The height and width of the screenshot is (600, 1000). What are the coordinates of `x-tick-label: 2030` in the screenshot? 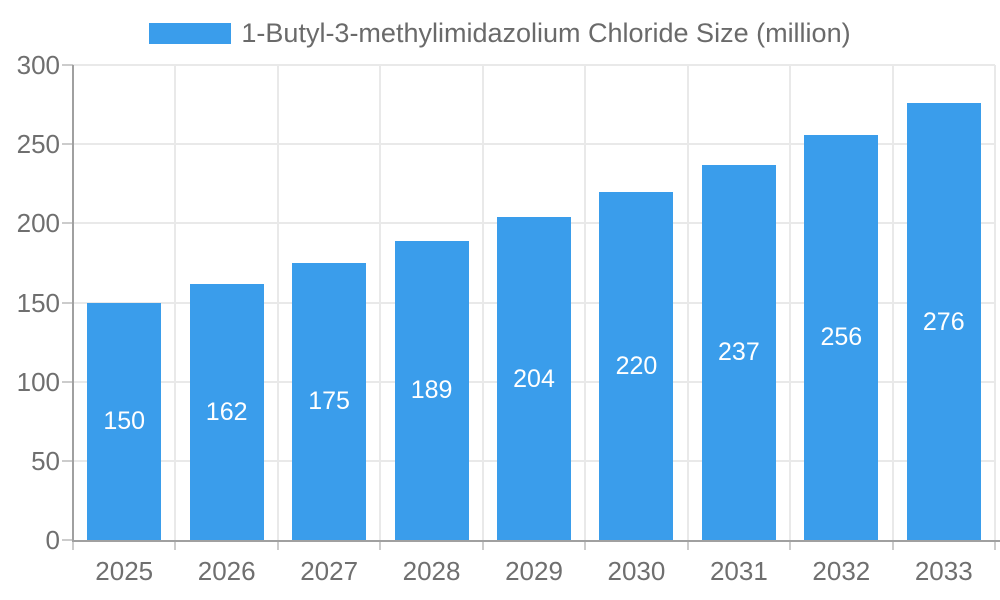 It's located at (636, 571).